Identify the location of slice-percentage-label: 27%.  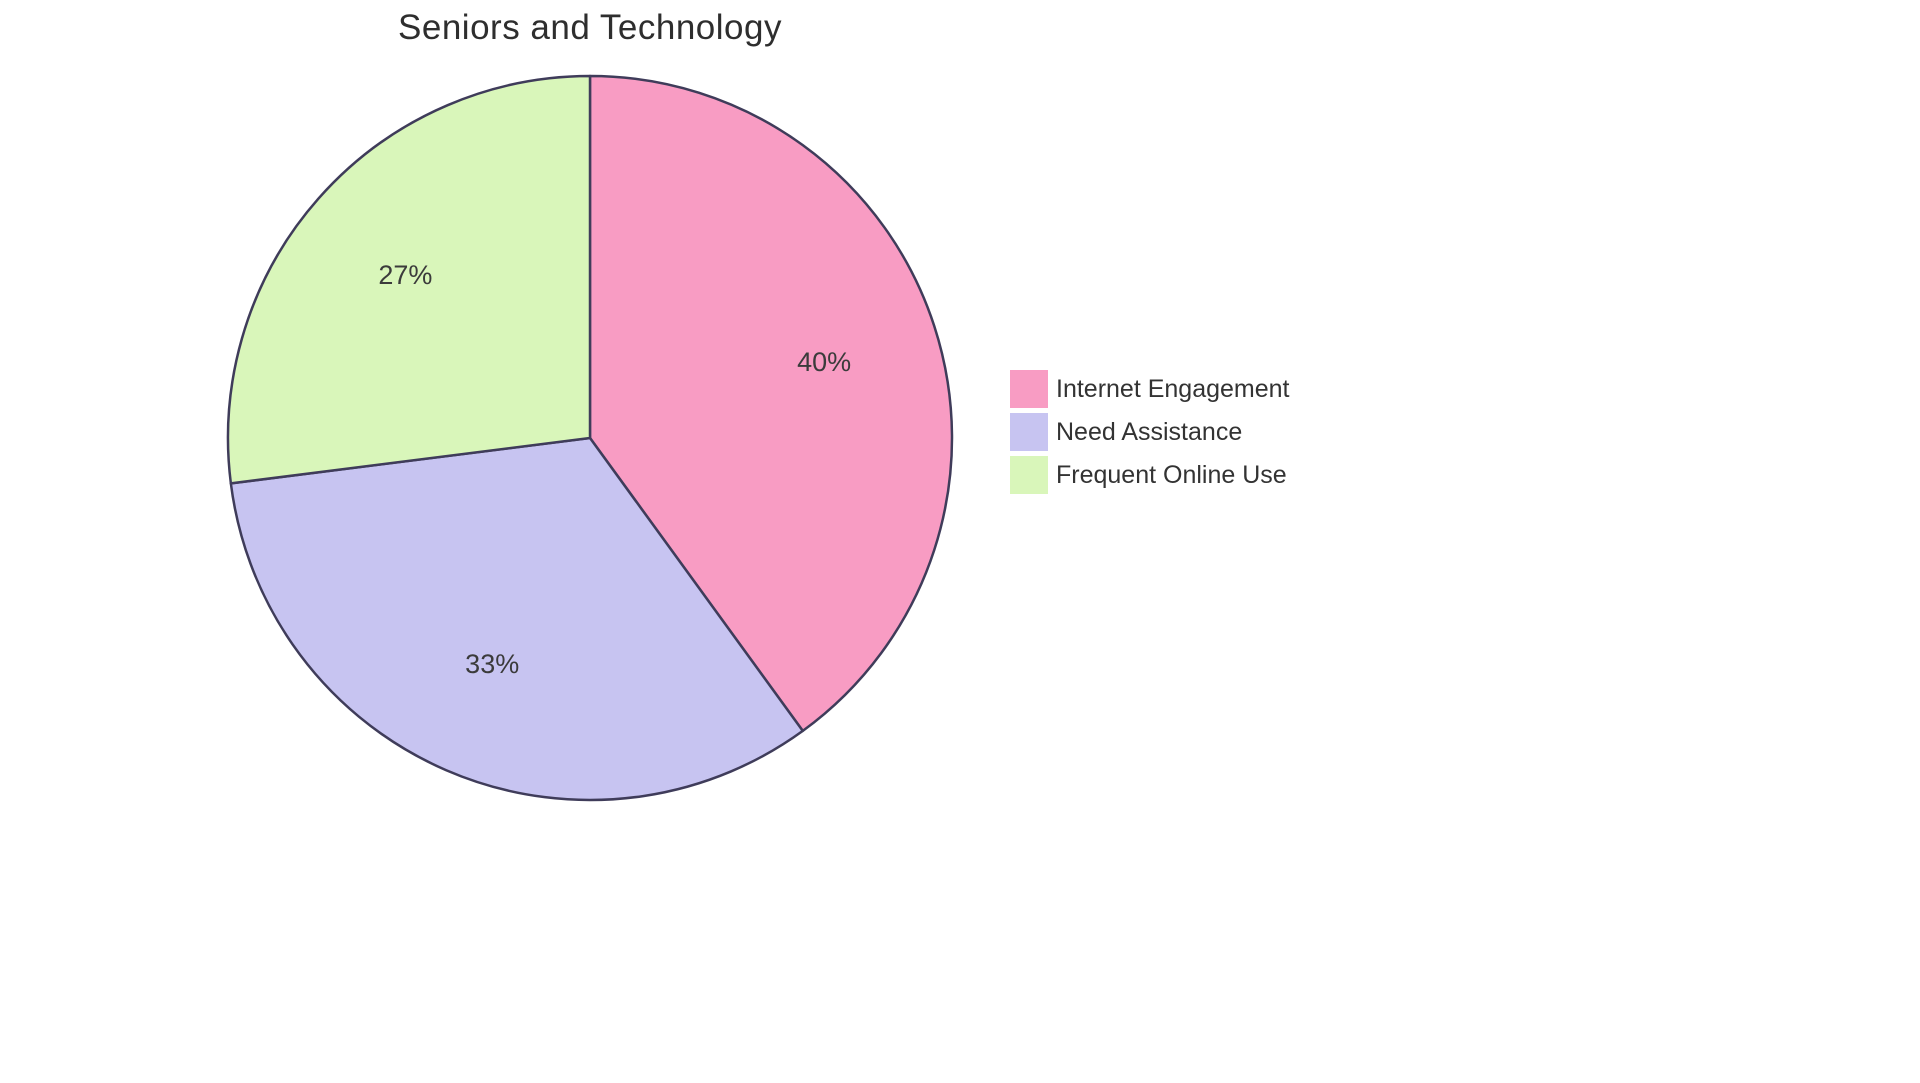
(405, 275).